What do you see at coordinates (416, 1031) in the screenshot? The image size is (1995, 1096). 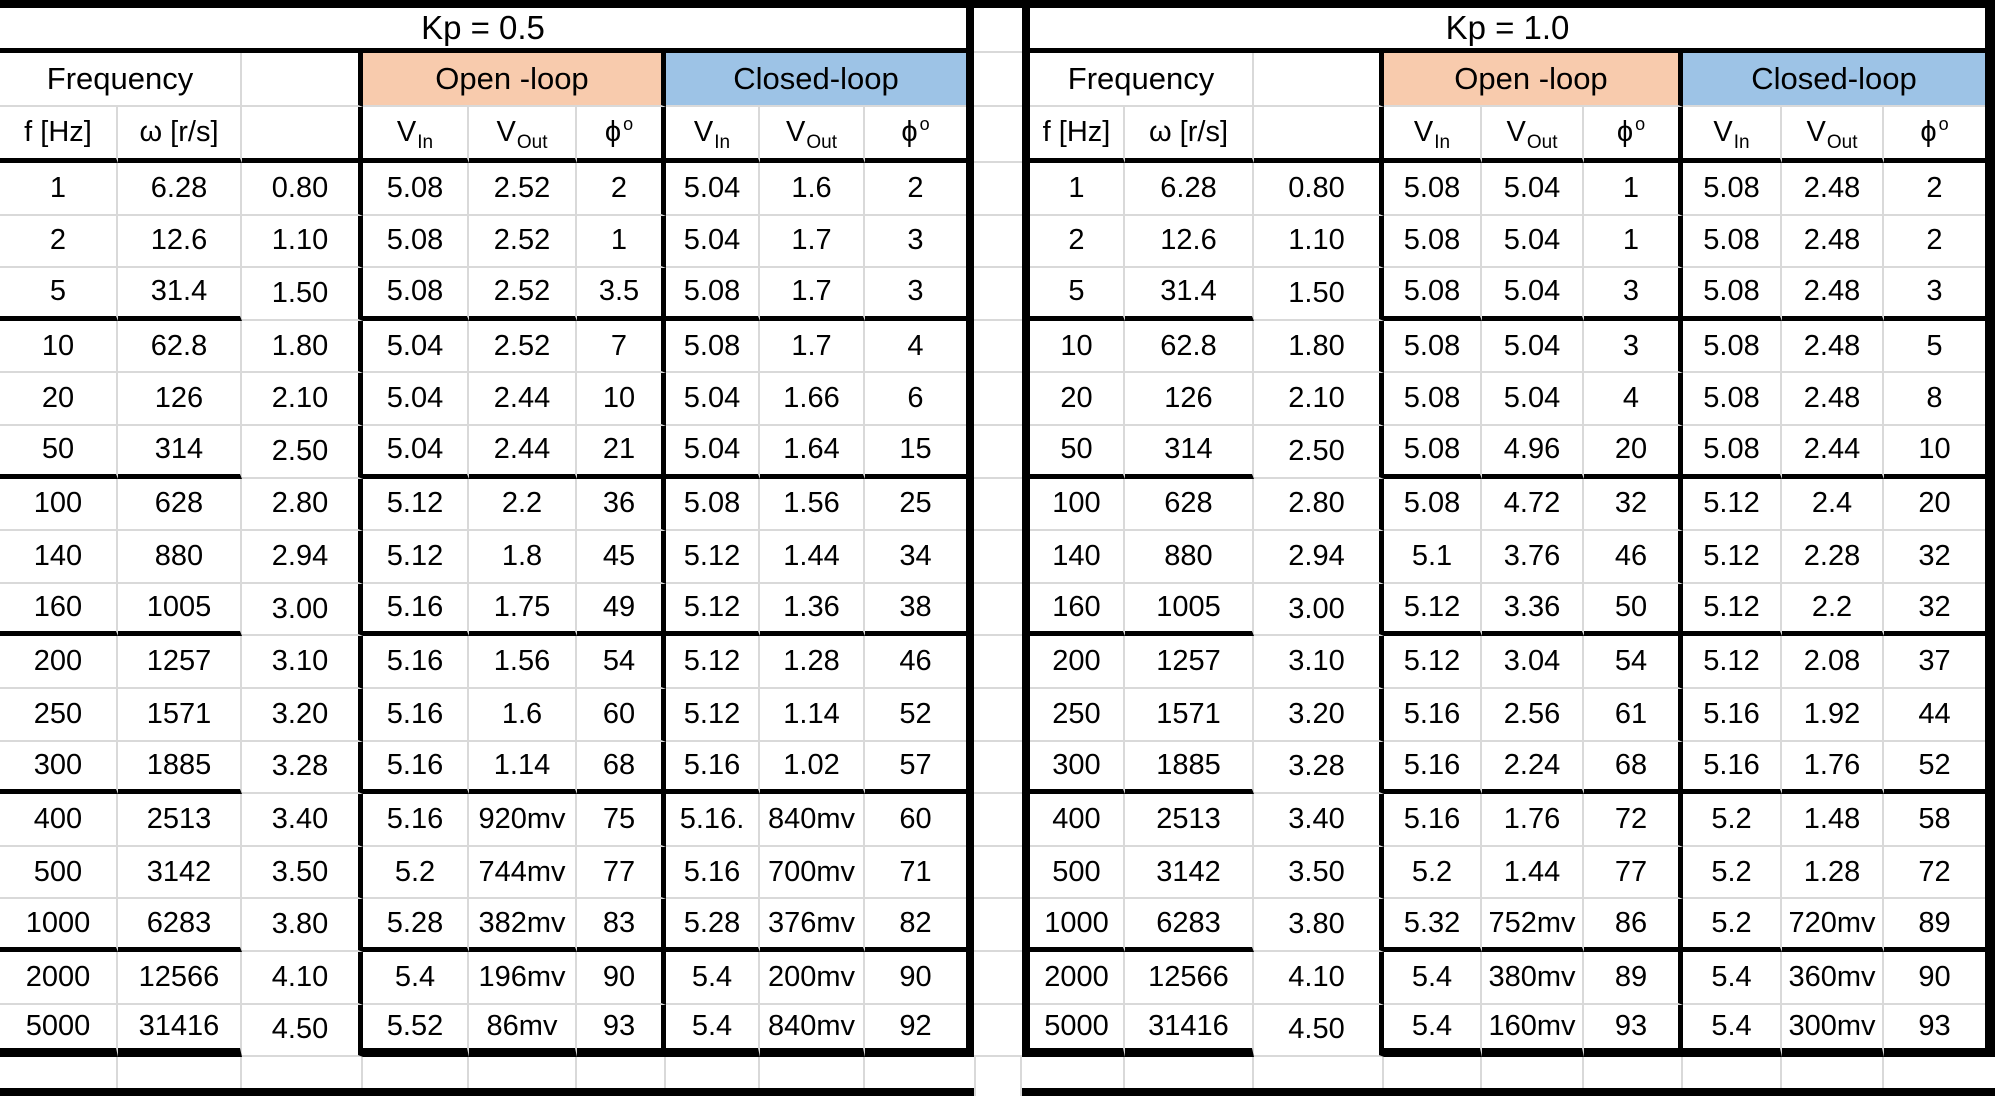 I see `open-vin-value: 5.52` at bounding box center [416, 1031].